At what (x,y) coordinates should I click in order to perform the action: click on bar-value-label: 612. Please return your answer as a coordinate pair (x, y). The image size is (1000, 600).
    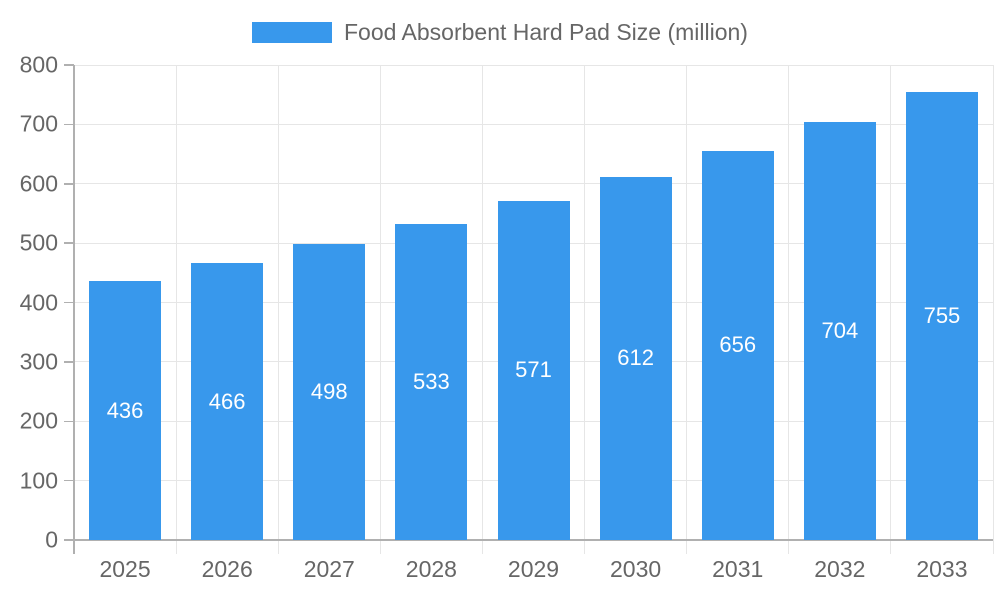
    Looking at the image, I should click on (635, 358).